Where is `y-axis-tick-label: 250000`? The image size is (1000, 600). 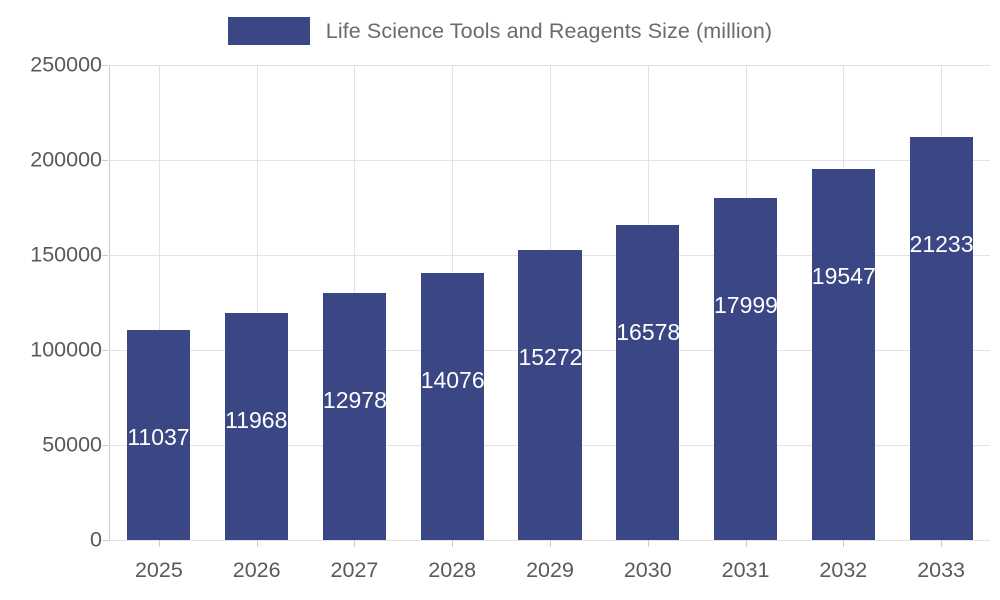
y-axis-tick-label: 250000 is located at coordinates (66, 64).